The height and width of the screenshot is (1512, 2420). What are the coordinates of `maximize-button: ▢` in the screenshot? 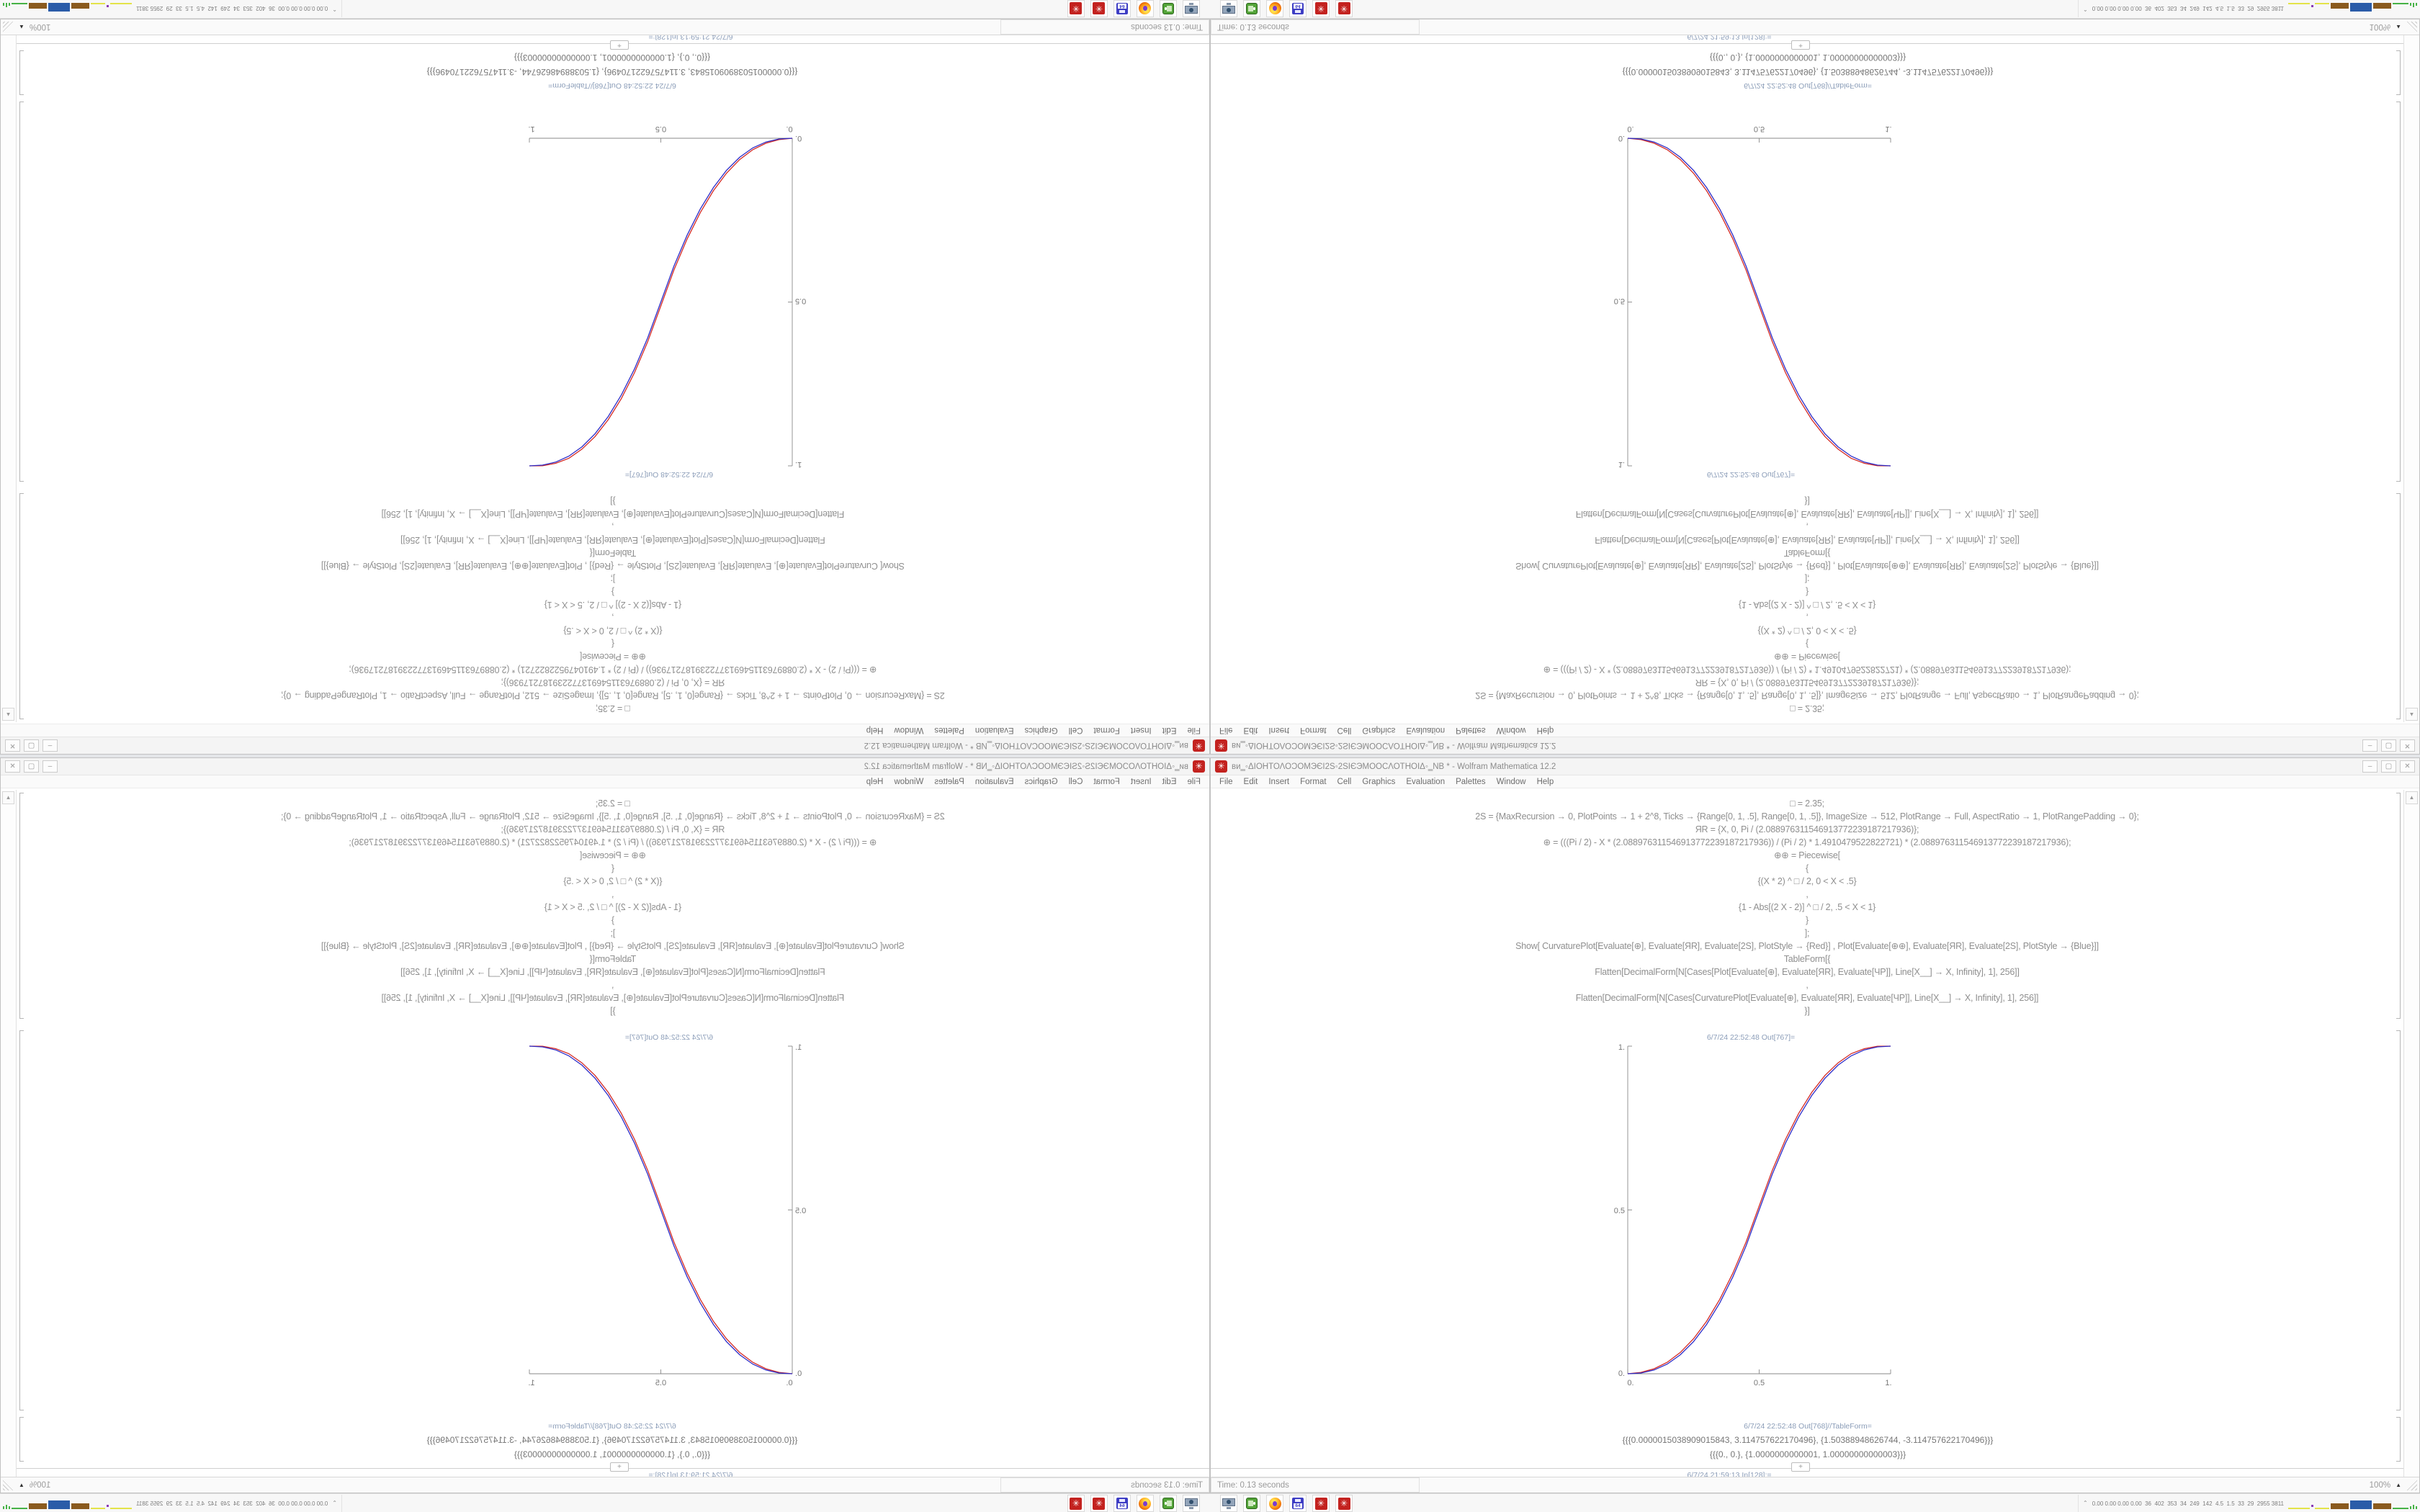 It's located at (2388, 745).